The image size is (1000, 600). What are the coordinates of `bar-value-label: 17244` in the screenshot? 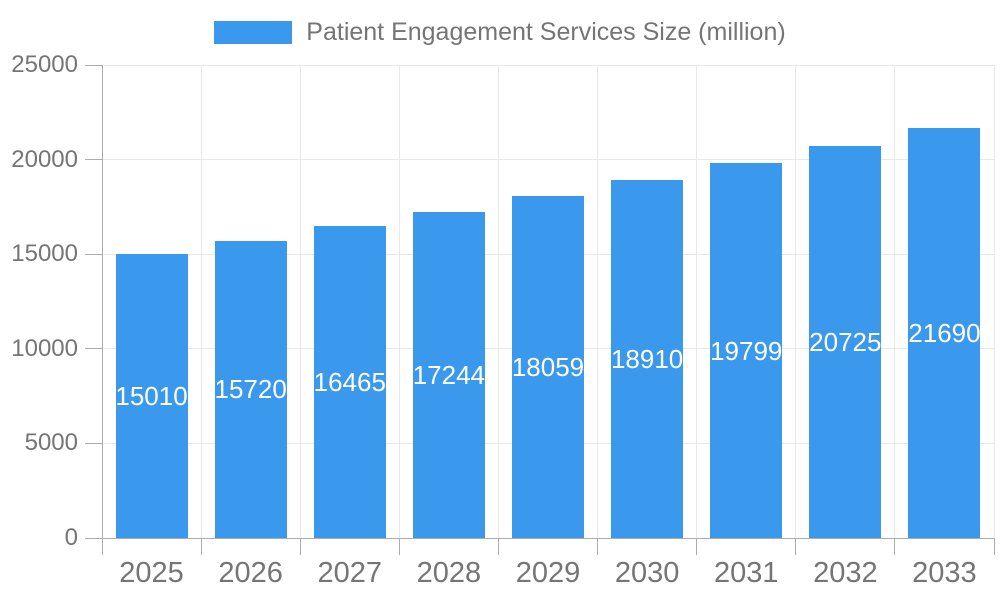 It's located at (449, 374).